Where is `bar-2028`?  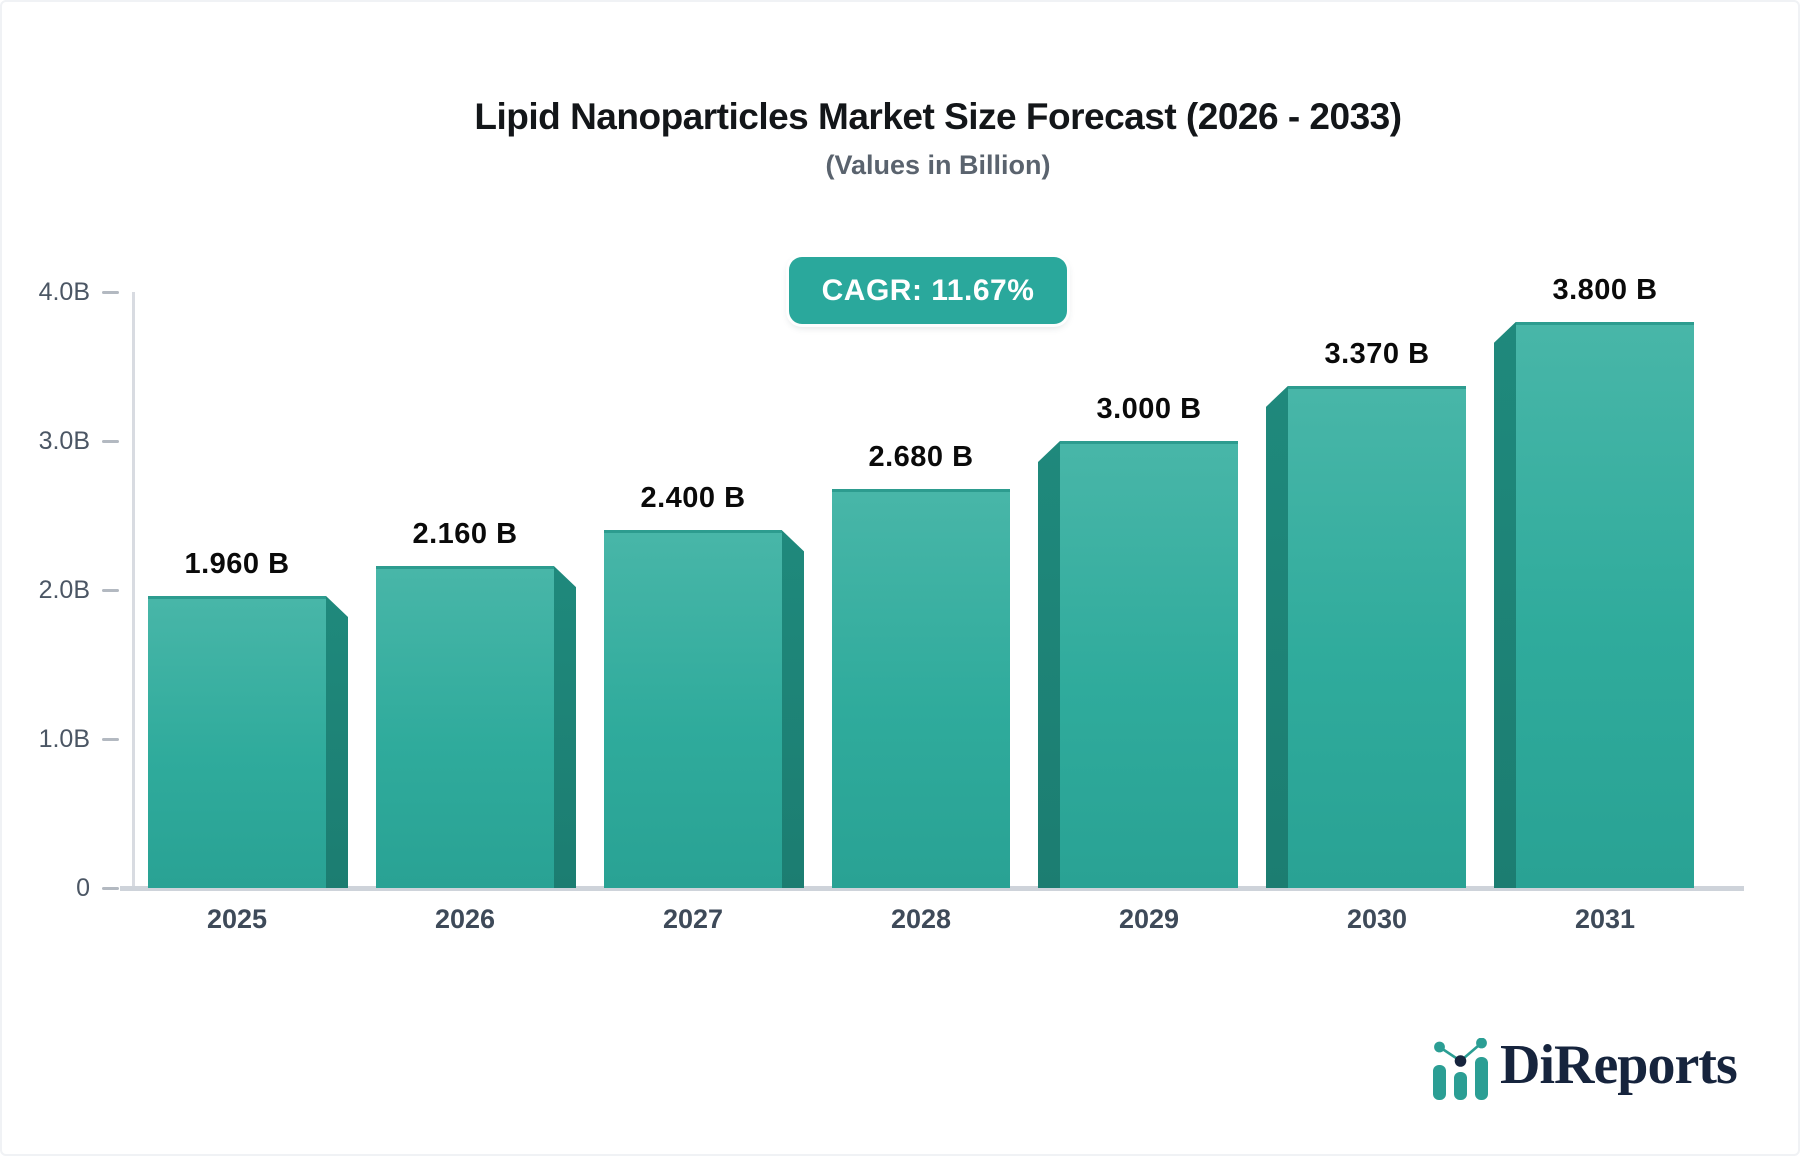 bar-2028 is located at coordinates (921, 688).